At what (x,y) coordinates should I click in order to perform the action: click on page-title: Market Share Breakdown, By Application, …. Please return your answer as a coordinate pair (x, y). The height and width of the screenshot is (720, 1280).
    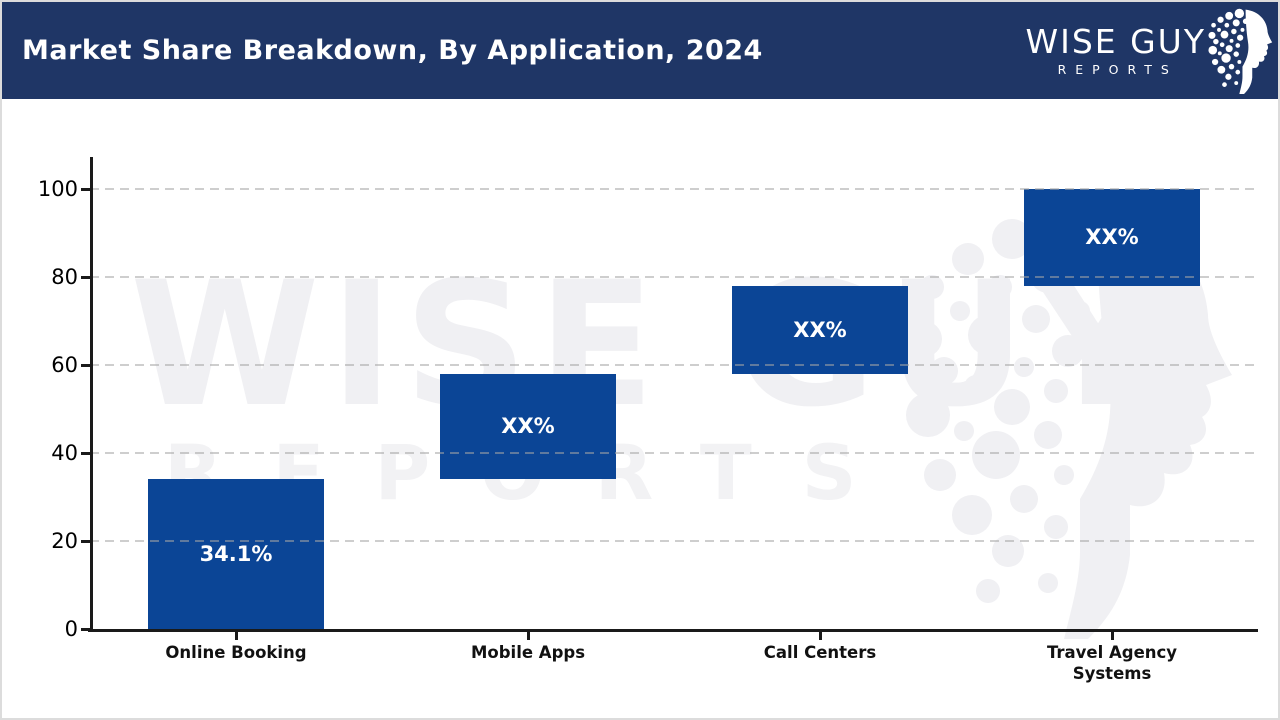
    Looking at the image, I should click on (392, 50).